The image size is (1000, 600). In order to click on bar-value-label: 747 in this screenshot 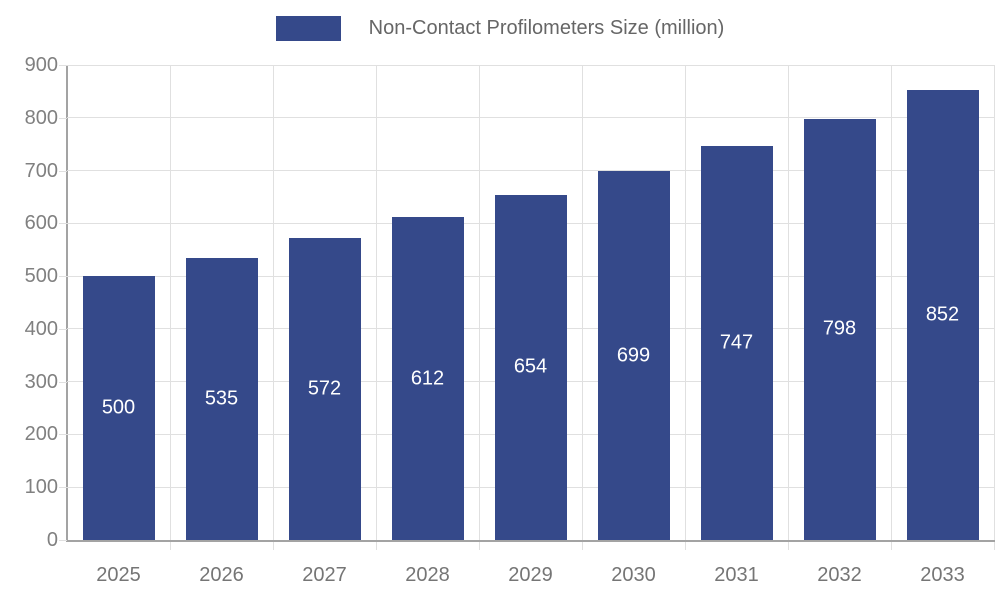, I will do `click(736, 342)`.